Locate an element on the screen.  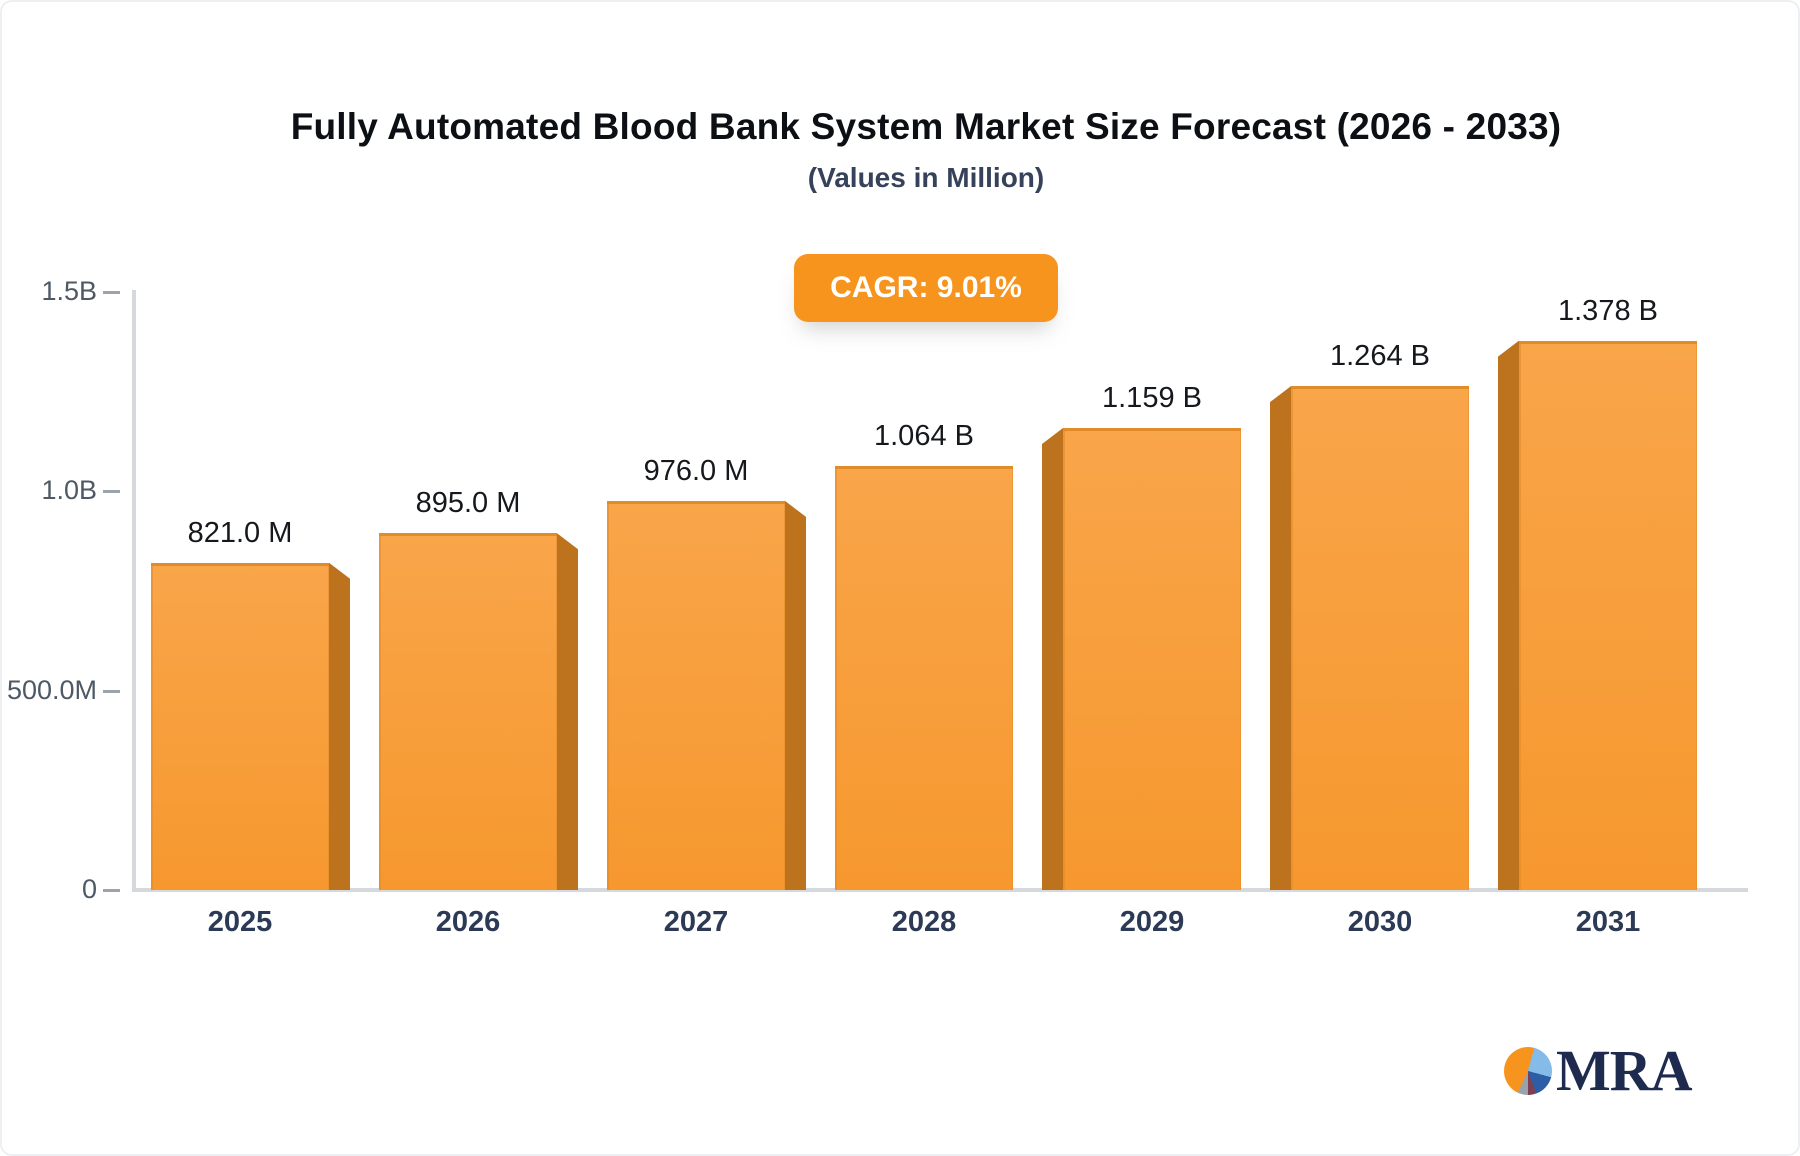
mra-logo: MRA is located at coordinates (1598, 1070).